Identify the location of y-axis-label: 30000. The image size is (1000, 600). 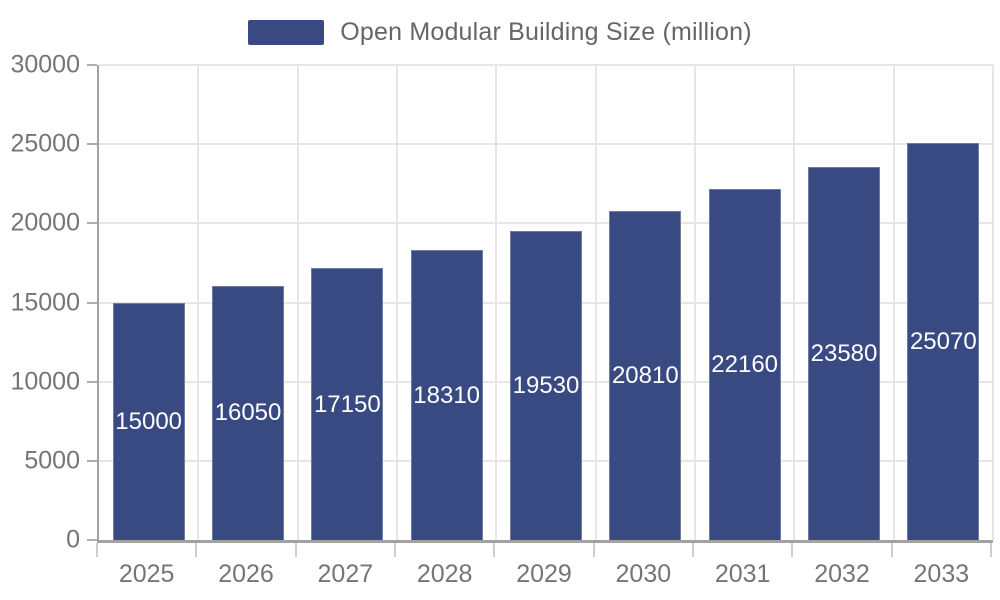
(45, 64).